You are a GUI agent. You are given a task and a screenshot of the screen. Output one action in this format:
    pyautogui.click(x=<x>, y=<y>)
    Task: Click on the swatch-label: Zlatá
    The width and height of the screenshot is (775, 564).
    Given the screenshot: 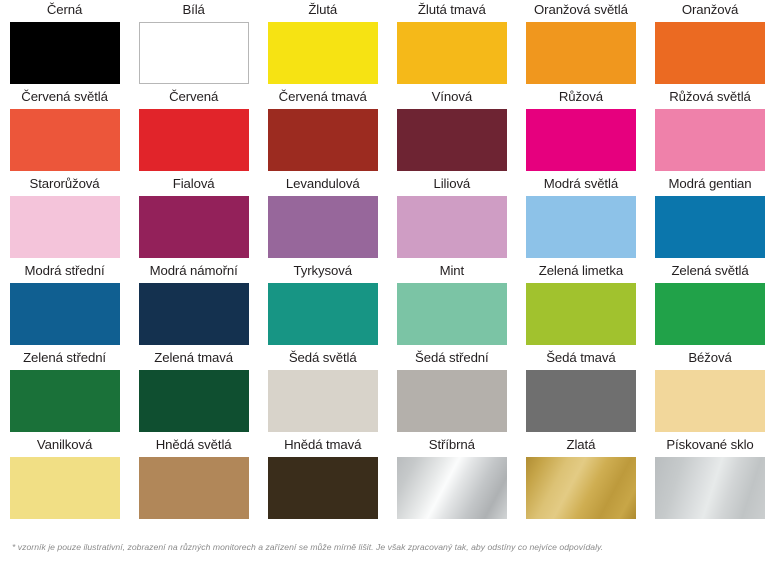 What is the action you would take?
    pyautogui.click(x=581, y=444)
    